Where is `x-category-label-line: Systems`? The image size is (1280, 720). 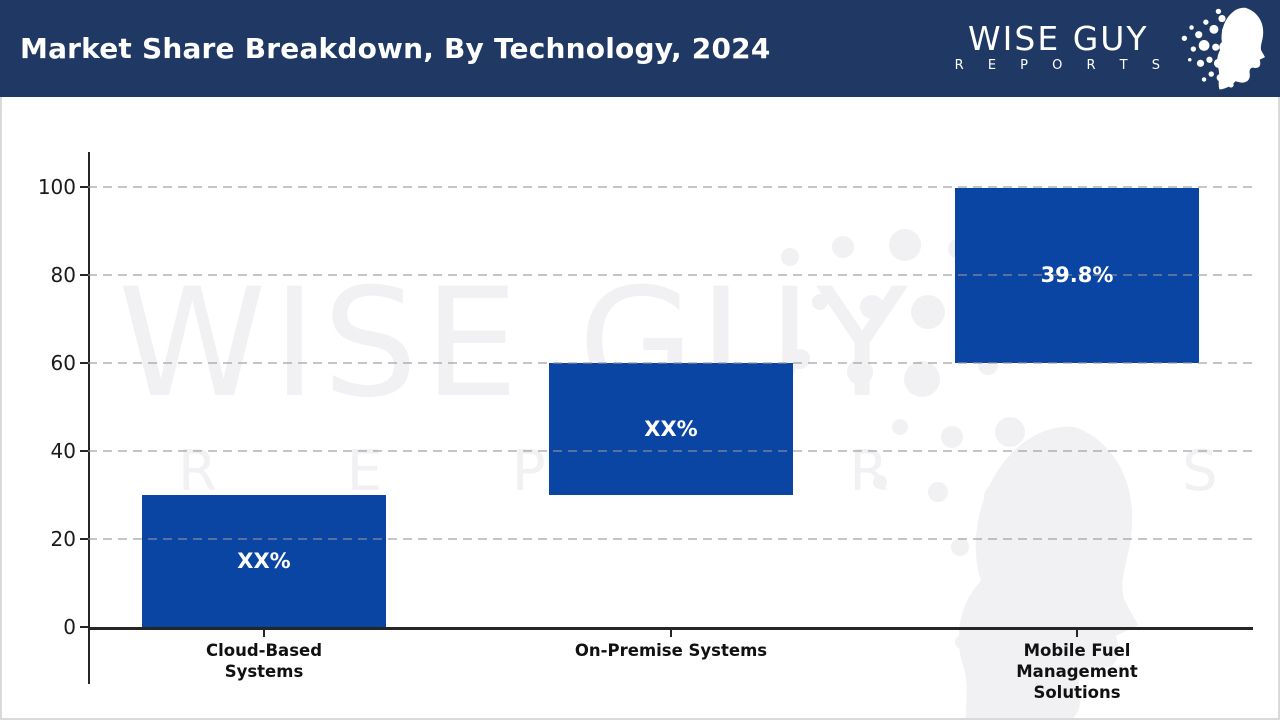
x-category-label-line: Systems is located at coordinates (264, 671).